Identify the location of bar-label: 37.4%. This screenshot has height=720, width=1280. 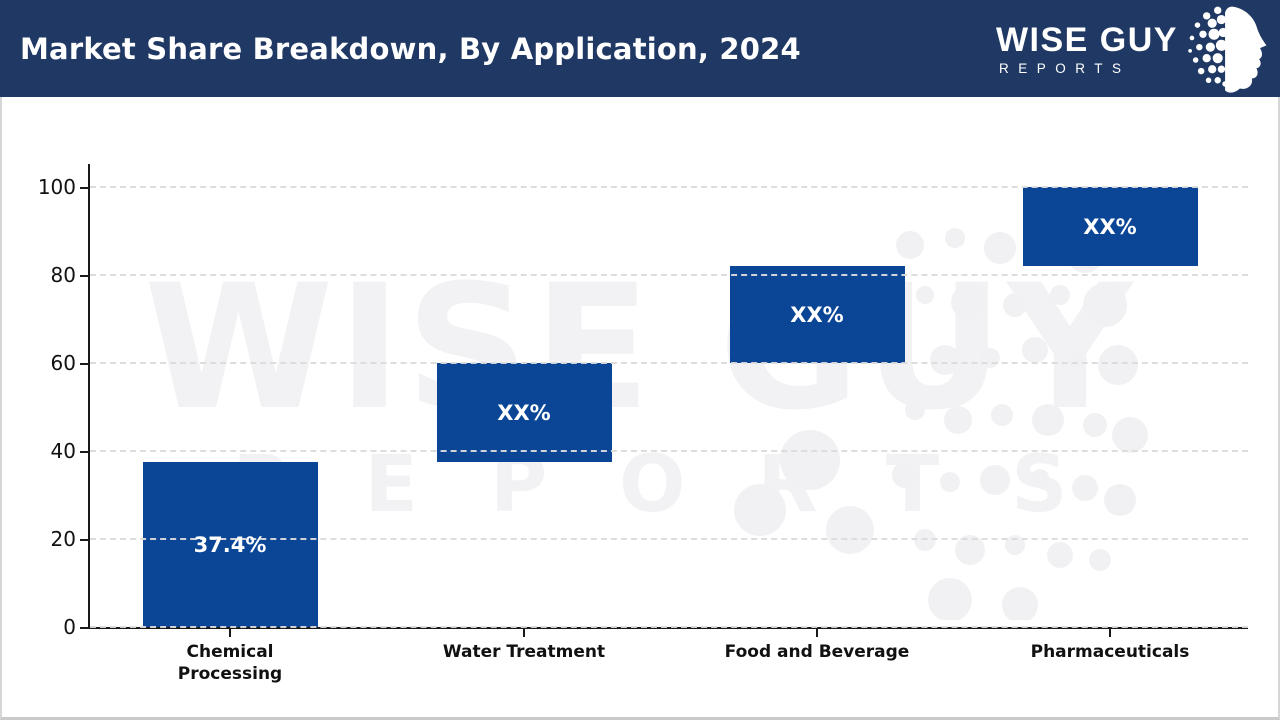
(230, 544).